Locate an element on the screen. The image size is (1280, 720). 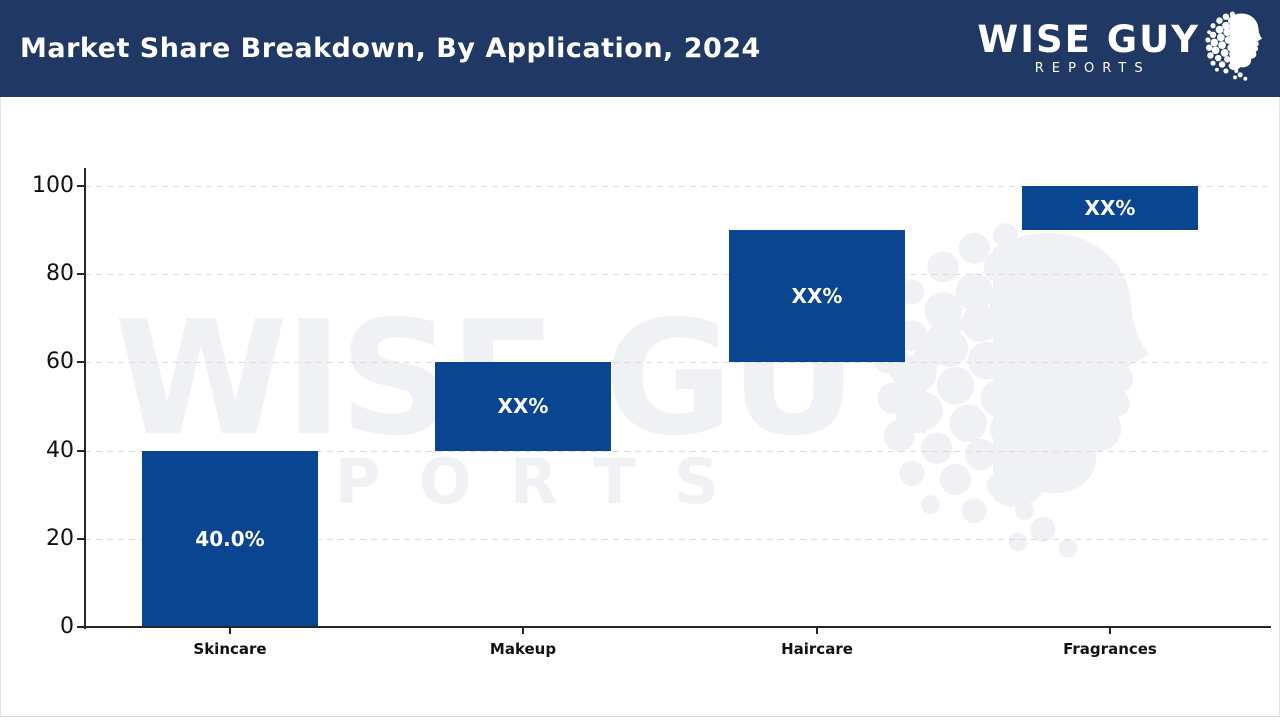
x-tick-mark-makeup is located at coordinates (523, 630).